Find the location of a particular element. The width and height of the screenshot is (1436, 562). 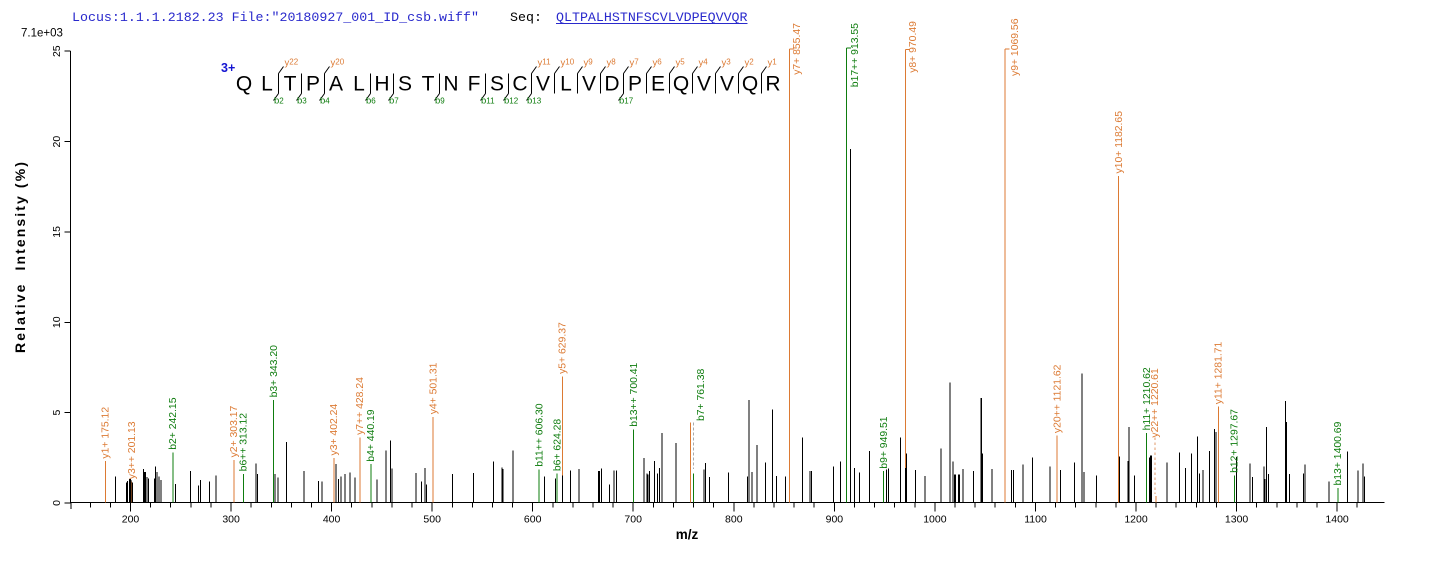

svg-text: 200 is located at coordinates (131, 520).